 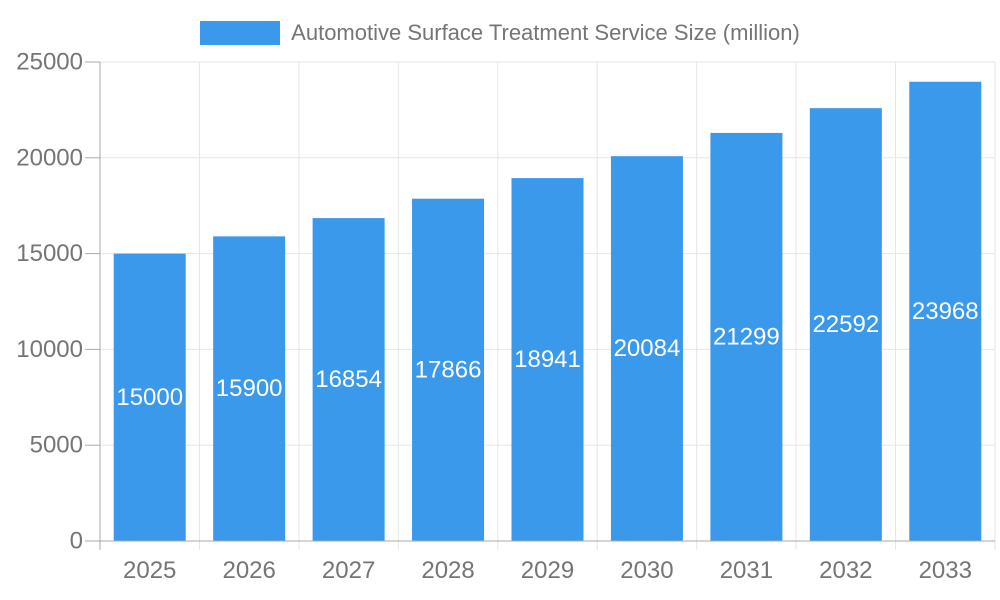 What do you see at coordinates (646, 570) in the screenshot?
I see `x-tick-label: 2030` at bounding box center [646, 570].